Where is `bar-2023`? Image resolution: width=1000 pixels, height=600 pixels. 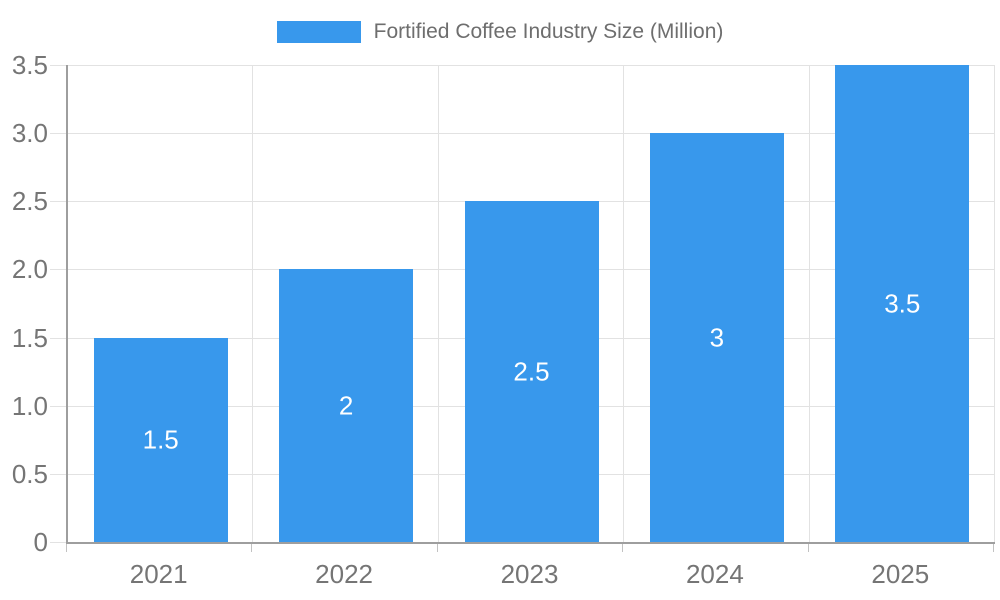 bar-2023 is located at coordinates (531, 371).